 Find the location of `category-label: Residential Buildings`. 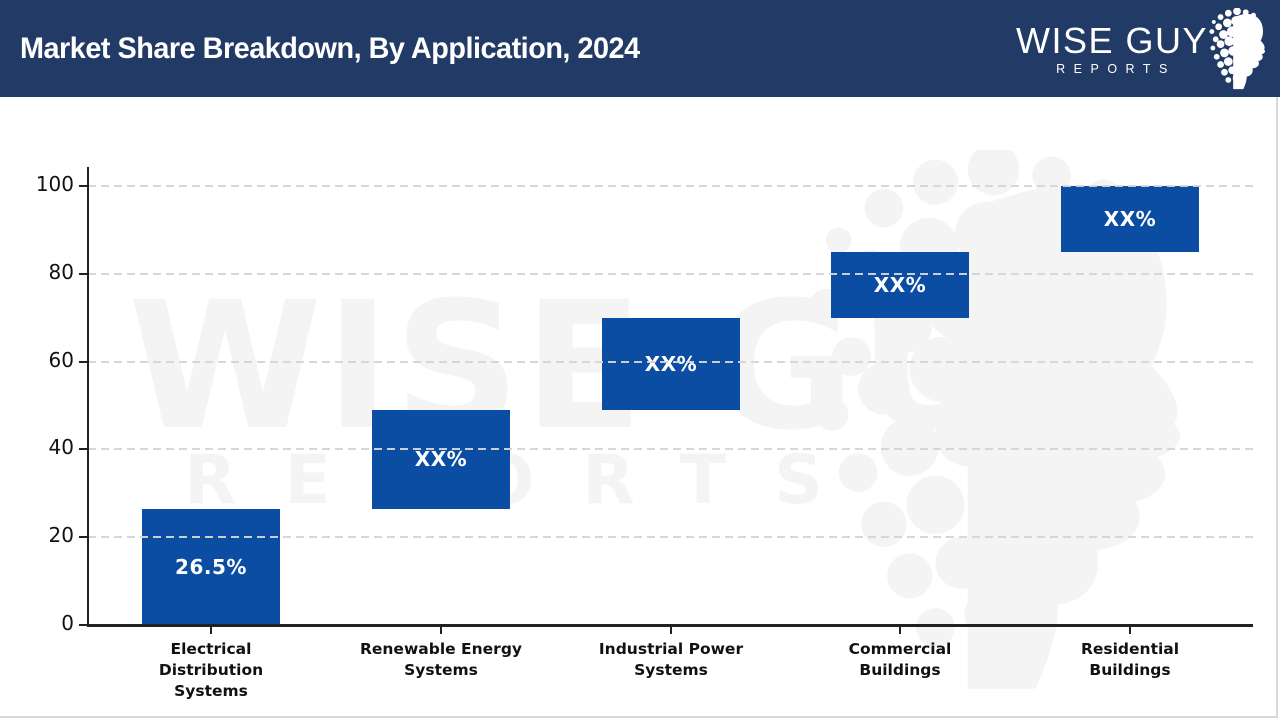

category-label: Residential Buildings is located at coordinates (1130, 659).